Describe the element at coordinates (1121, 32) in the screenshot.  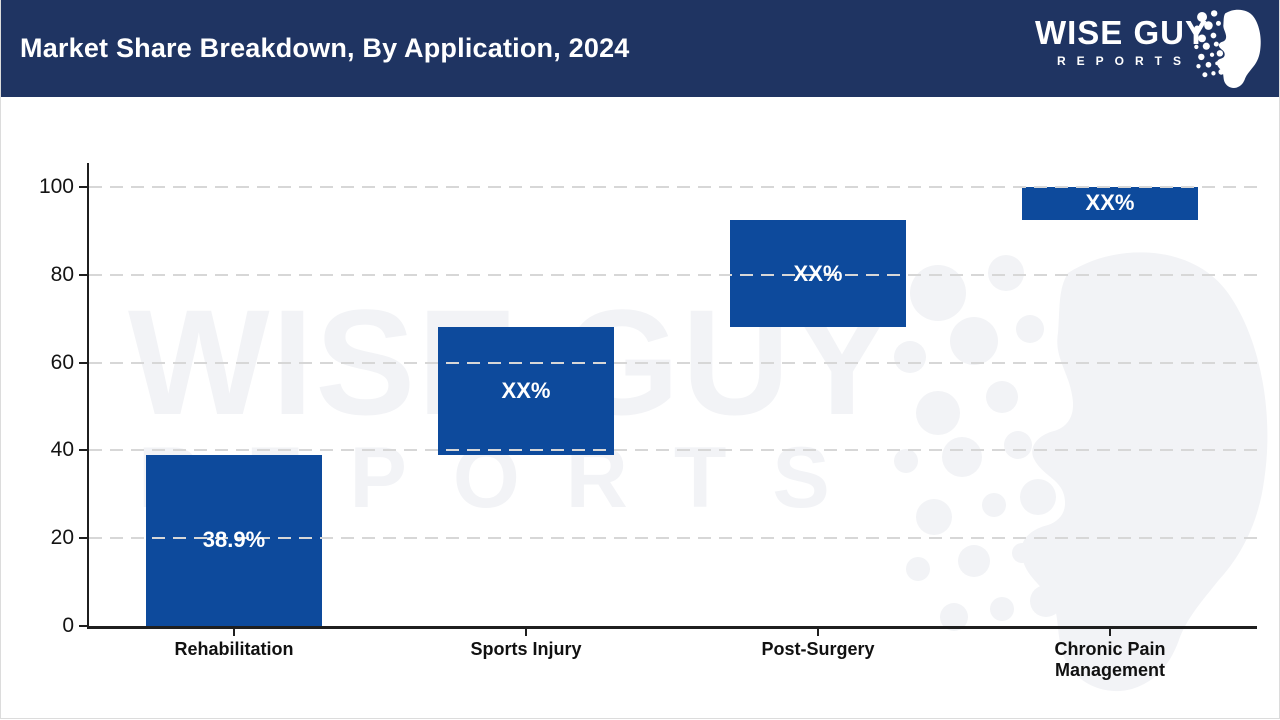
I see `logo-wordmark: WISE GUY` at that location.